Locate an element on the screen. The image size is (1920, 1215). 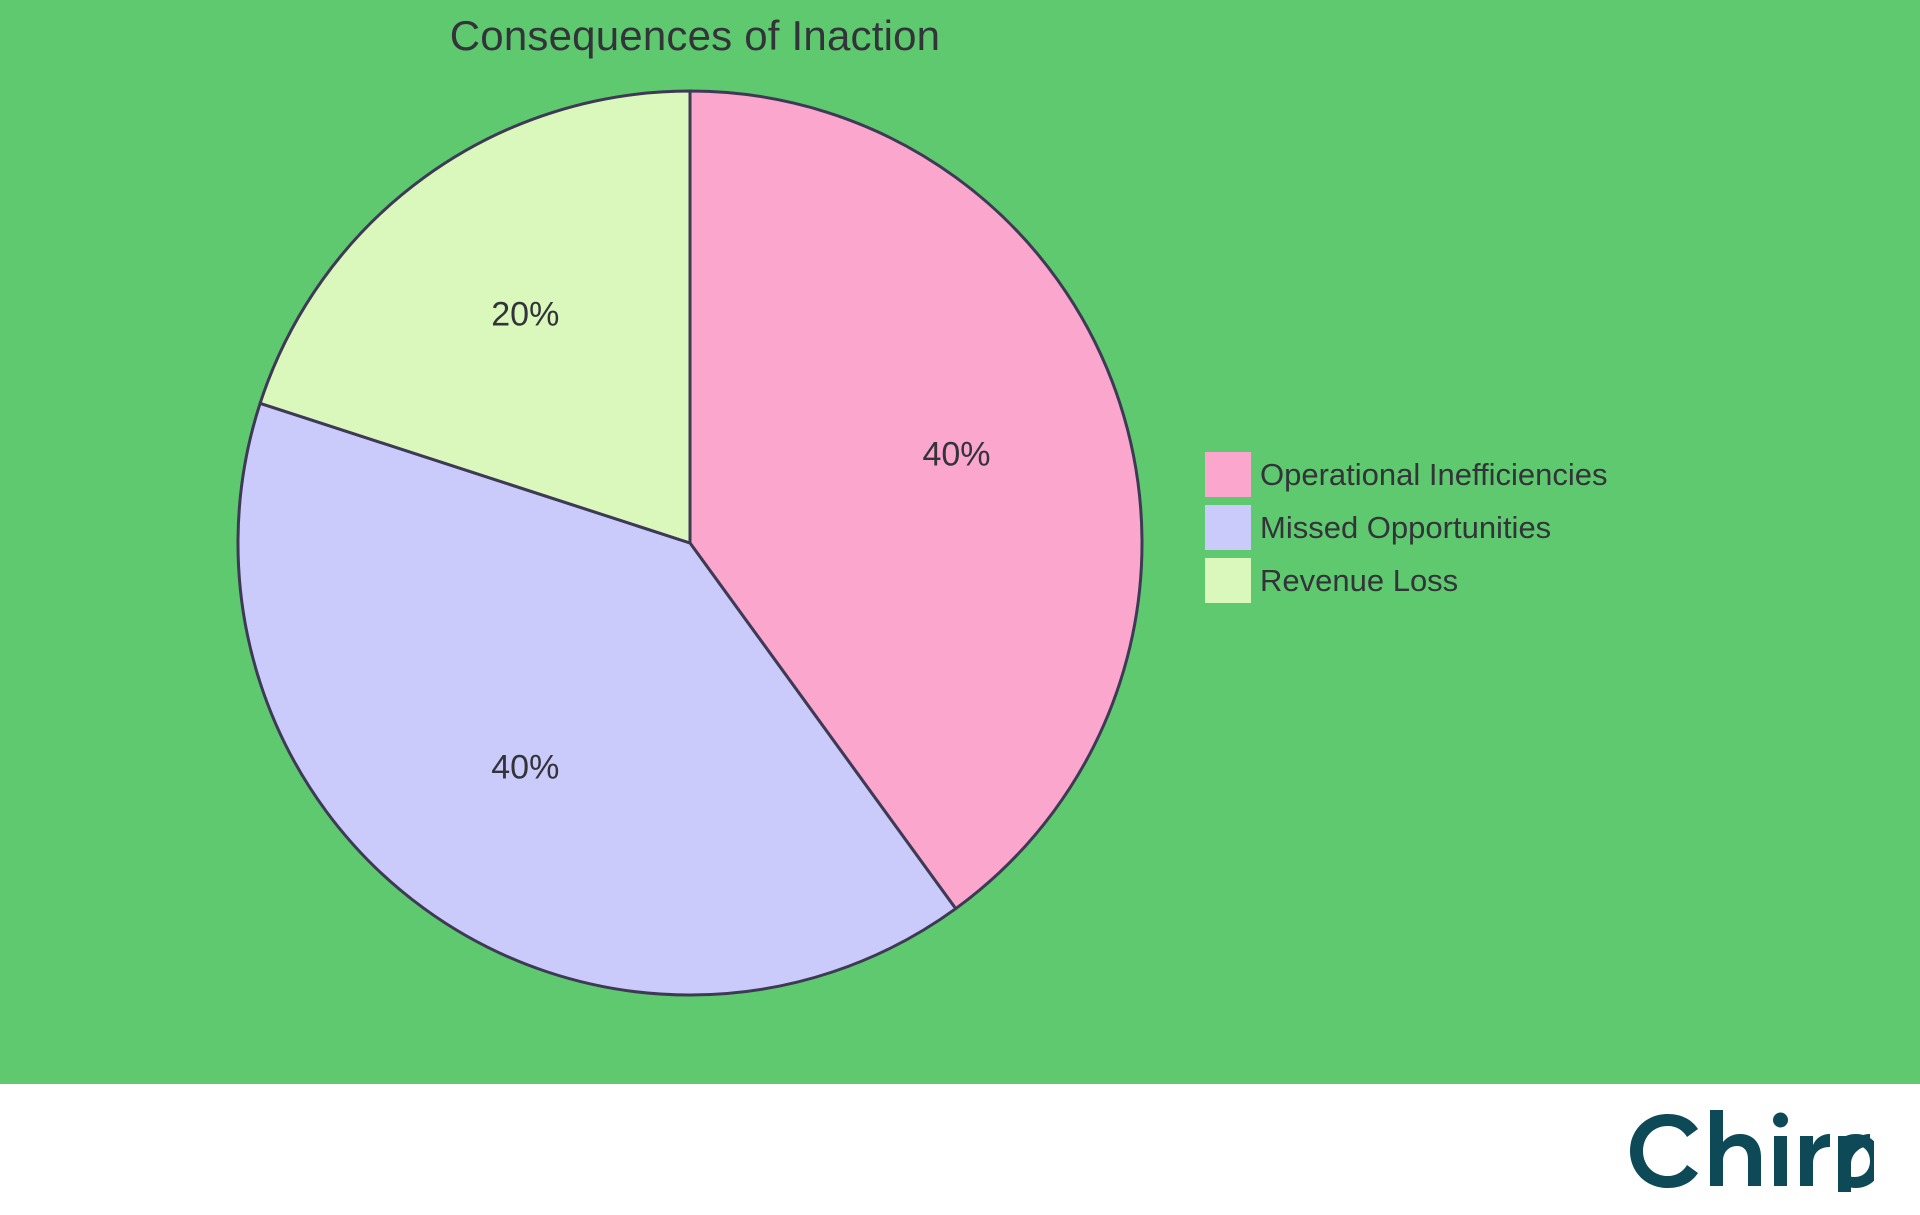
pie-slice-label-group: 40% 40% 20% is located at coordinates (740, 540).